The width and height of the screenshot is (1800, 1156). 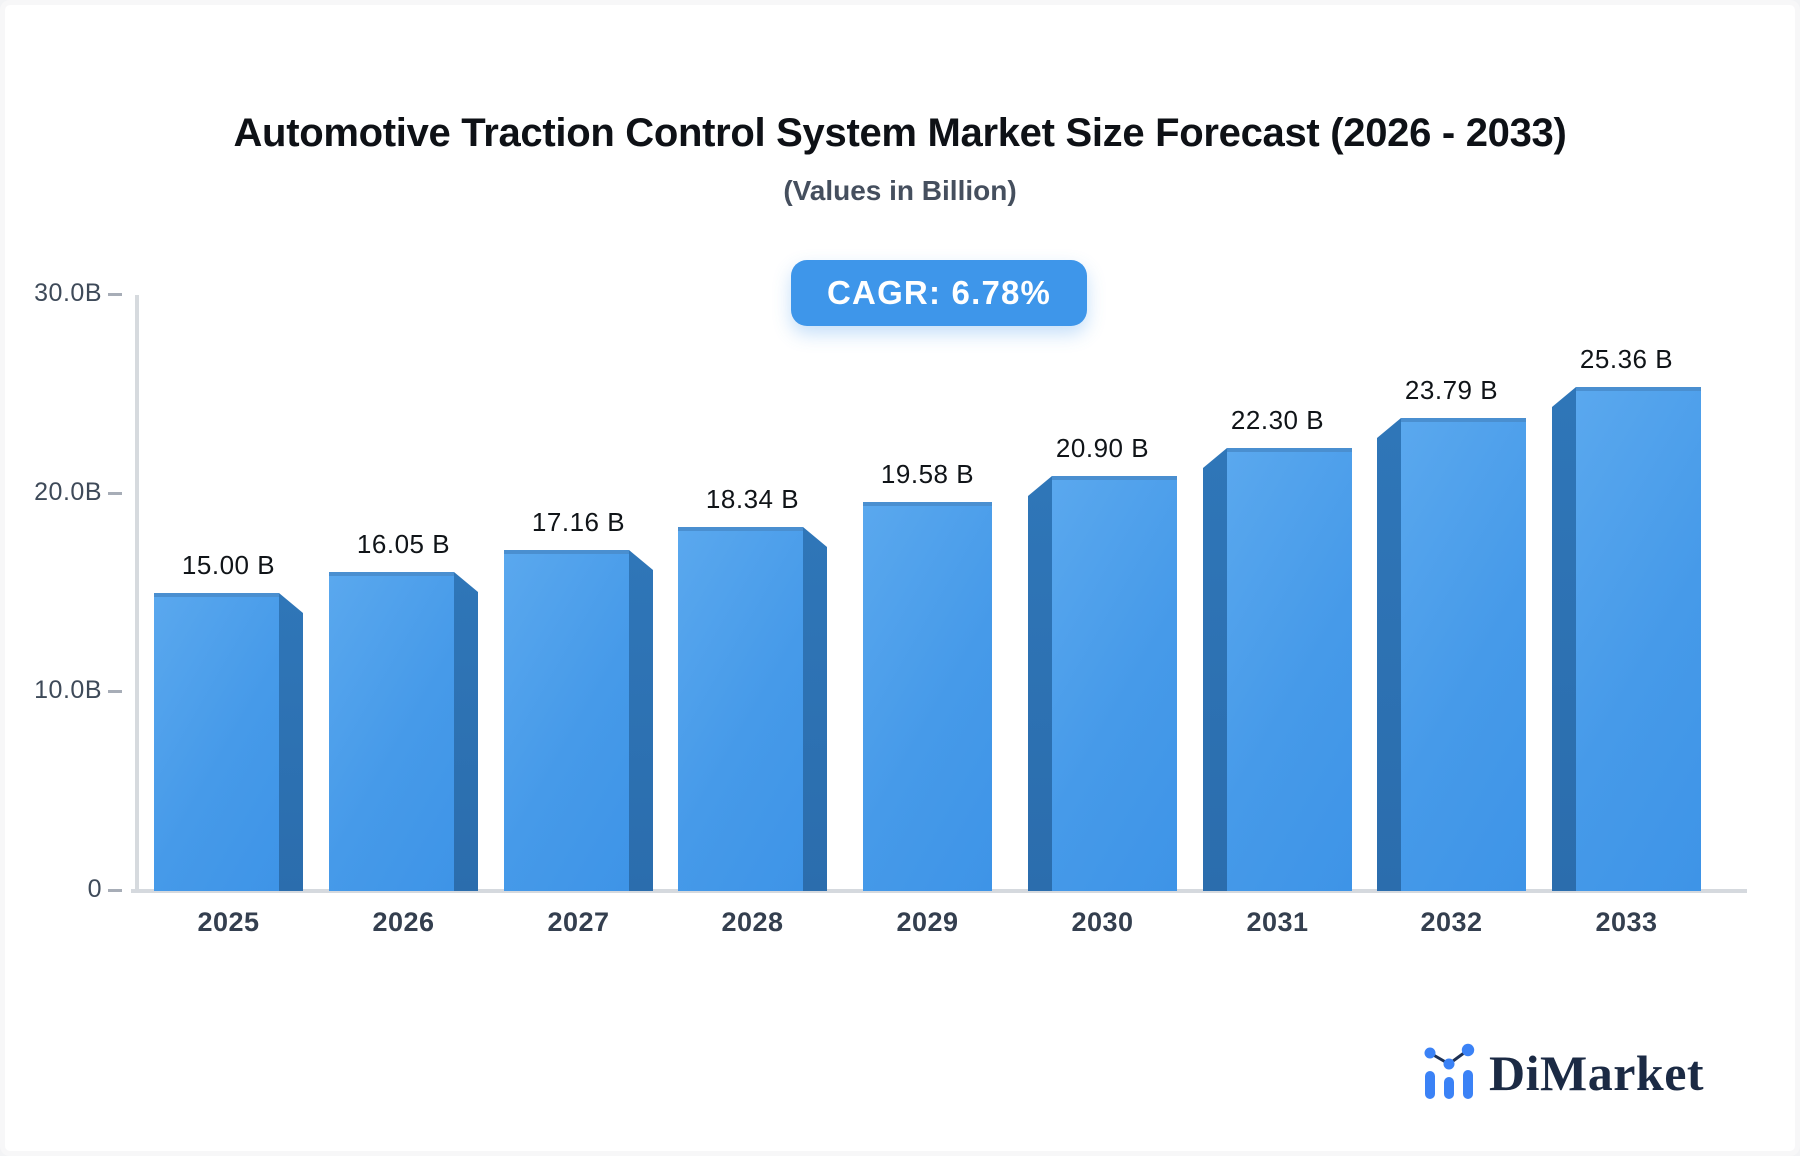 I want to click on y-axis-tick-label: 10.0B, so click(x=68, y=690).